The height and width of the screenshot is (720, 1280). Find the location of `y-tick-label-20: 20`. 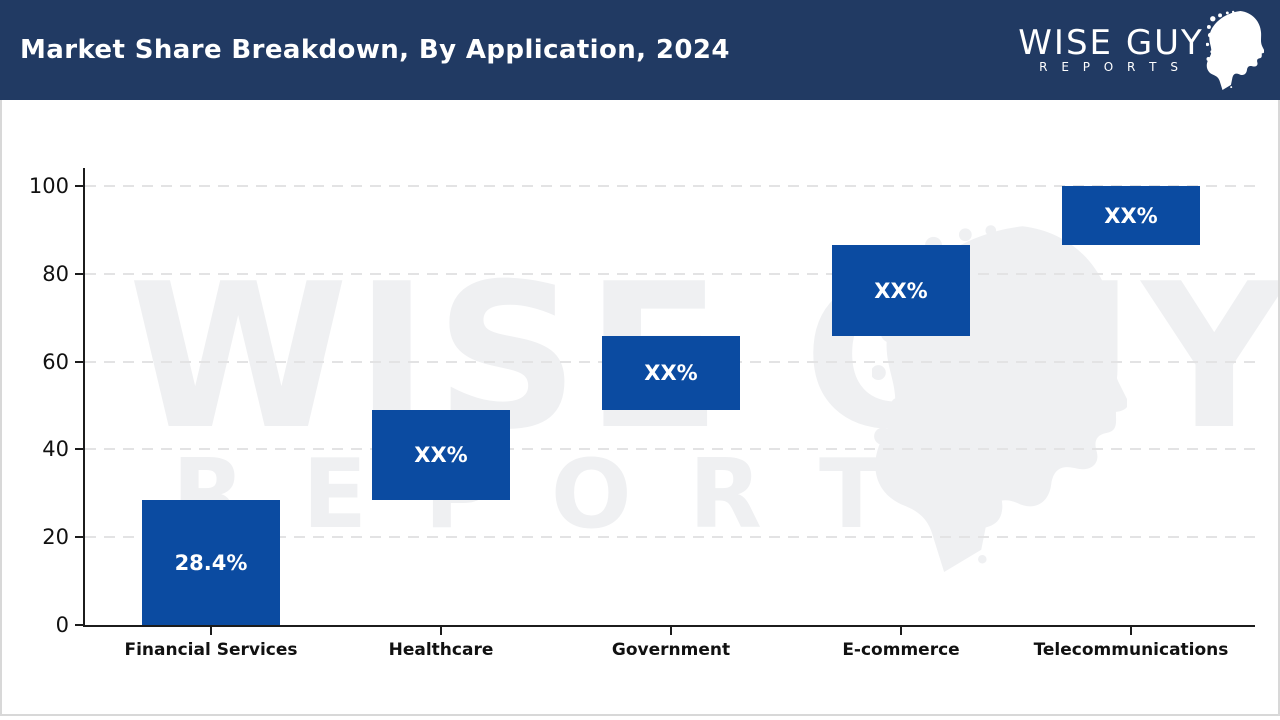

y-tick-label-20: 20 is located at coordinates (55, 537).